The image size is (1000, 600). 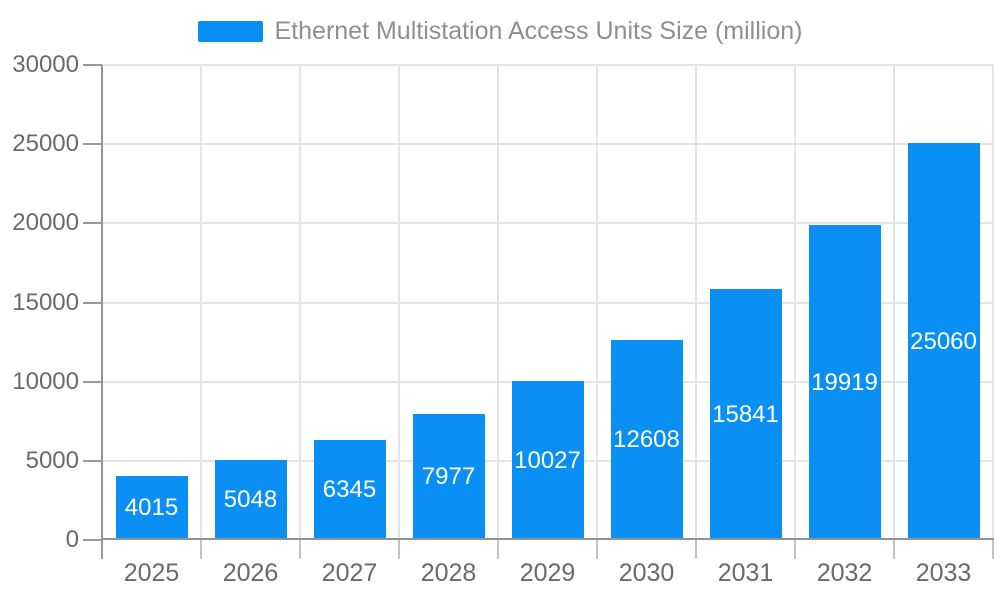 I want to click on bar-value-label: 25060, so click(x=943, y=341).